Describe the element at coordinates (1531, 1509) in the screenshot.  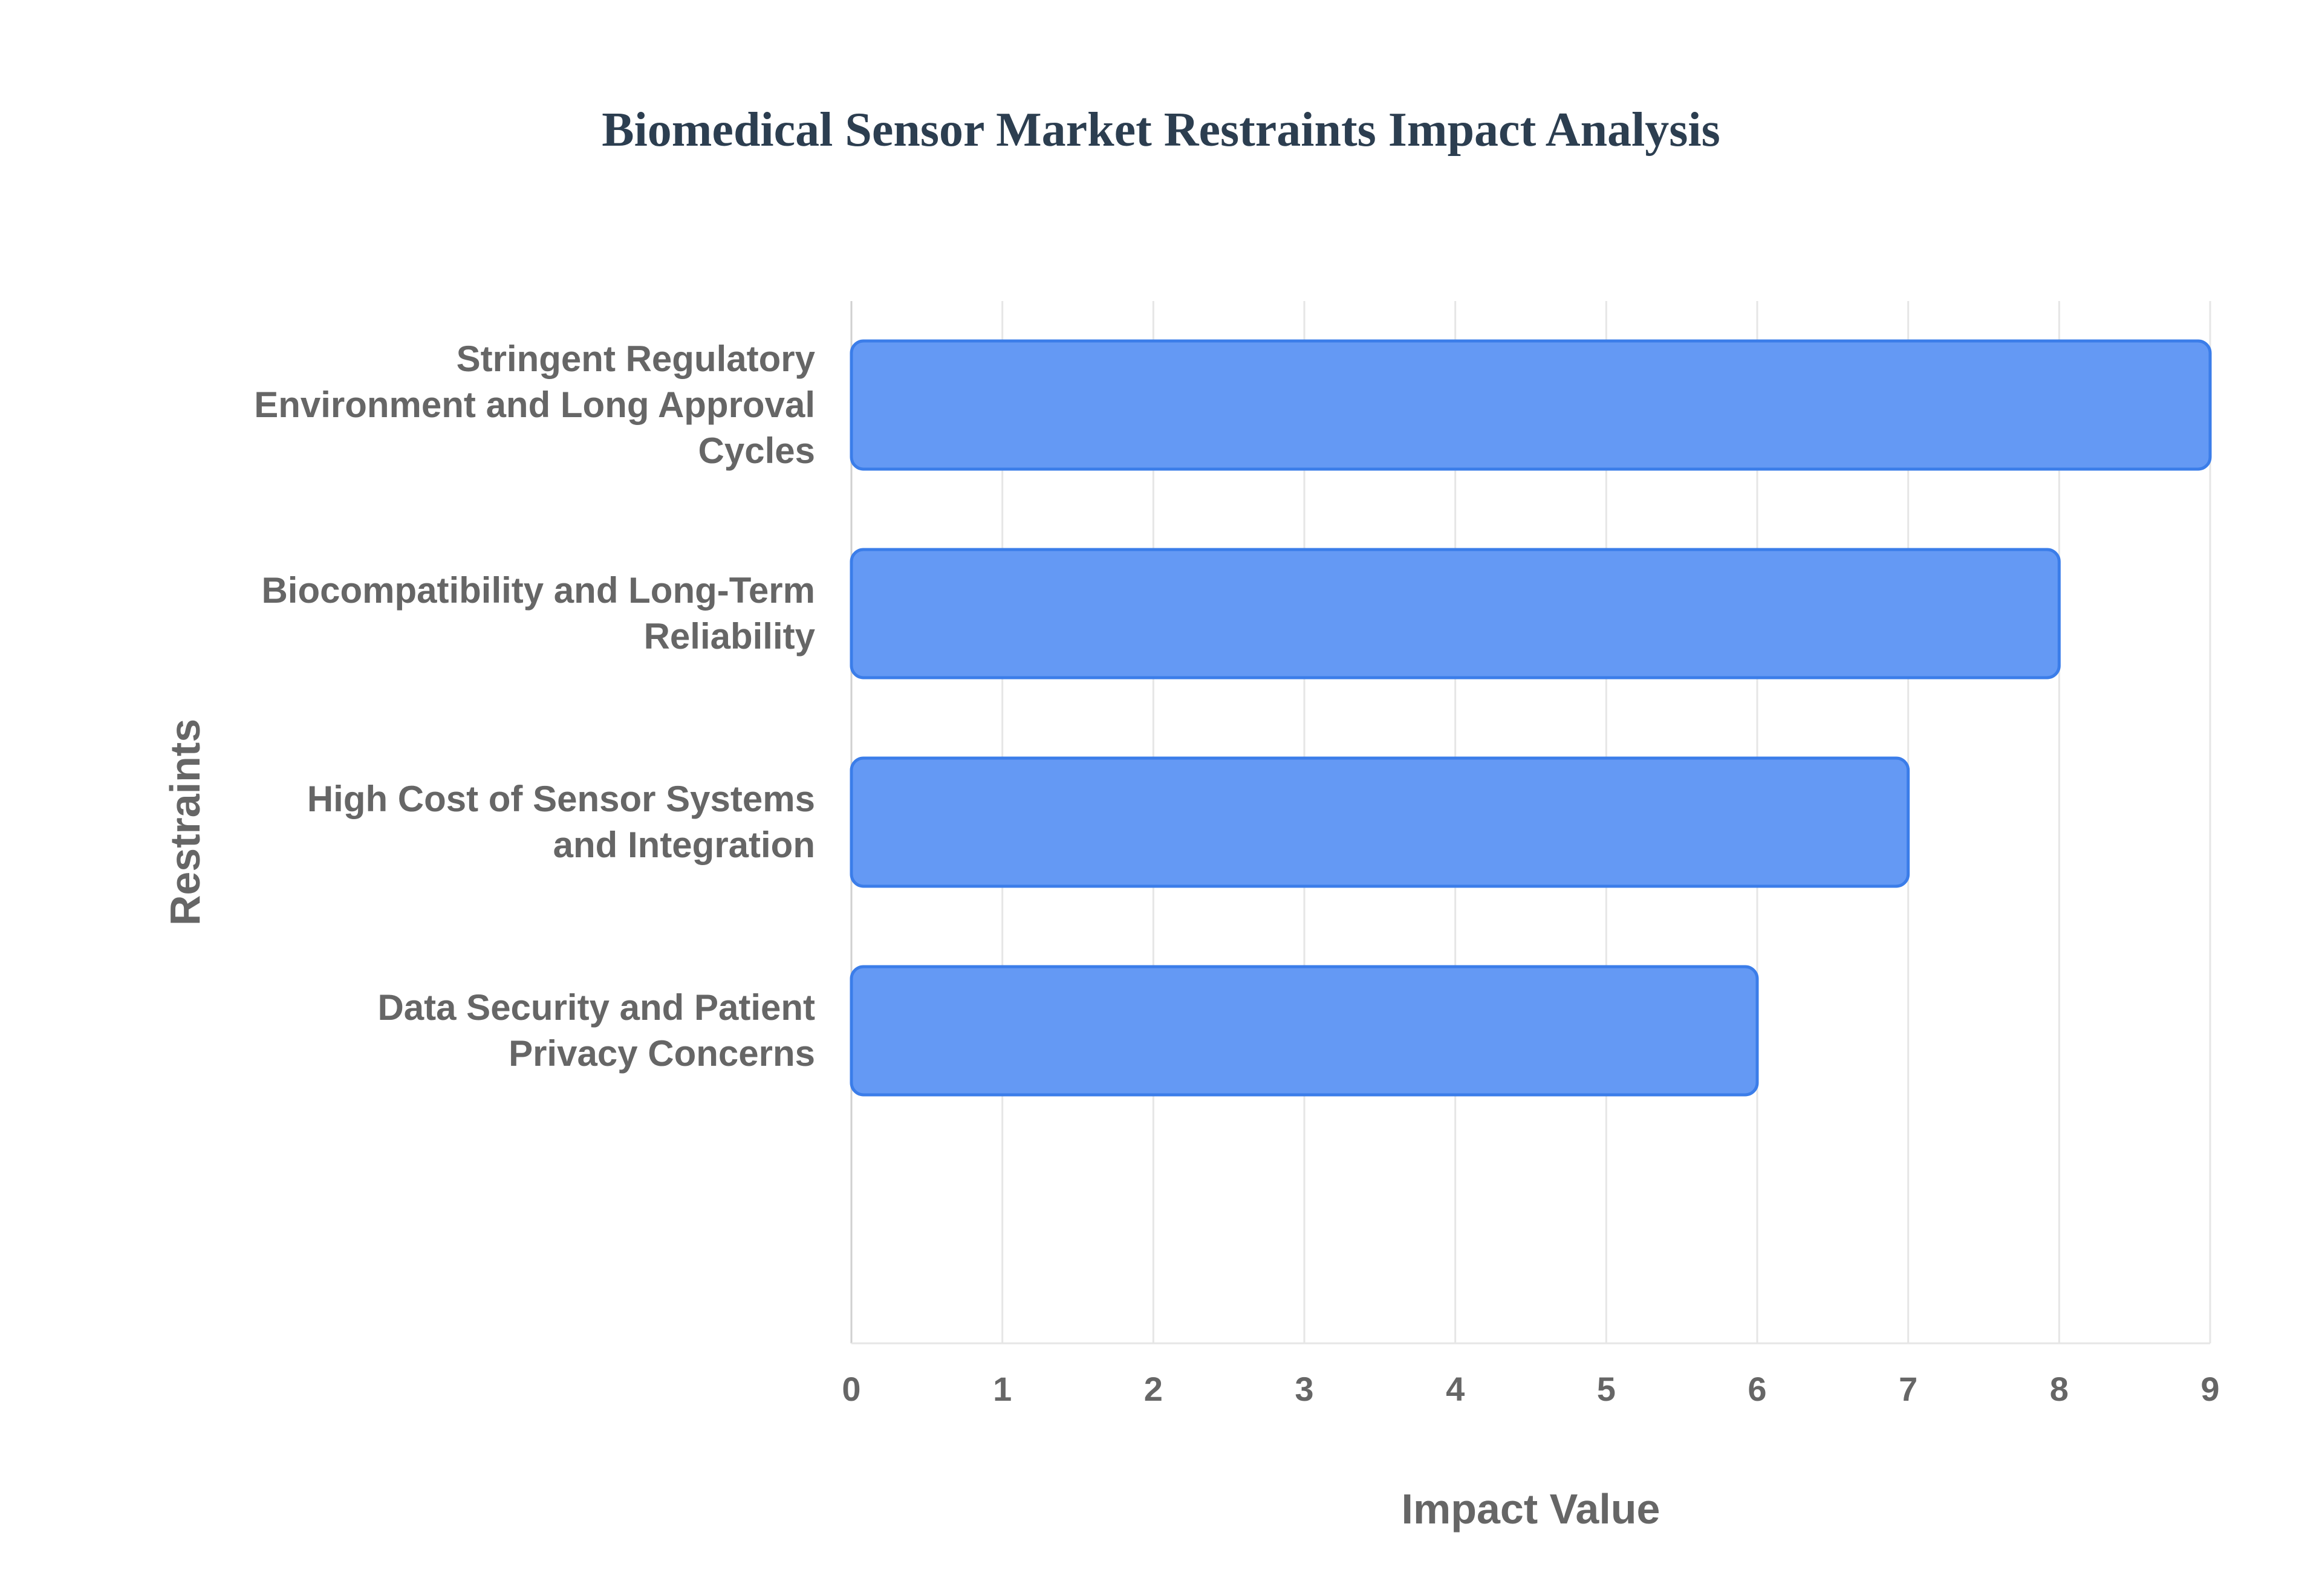
I see `x-axis-title: Impact Value` at that location.